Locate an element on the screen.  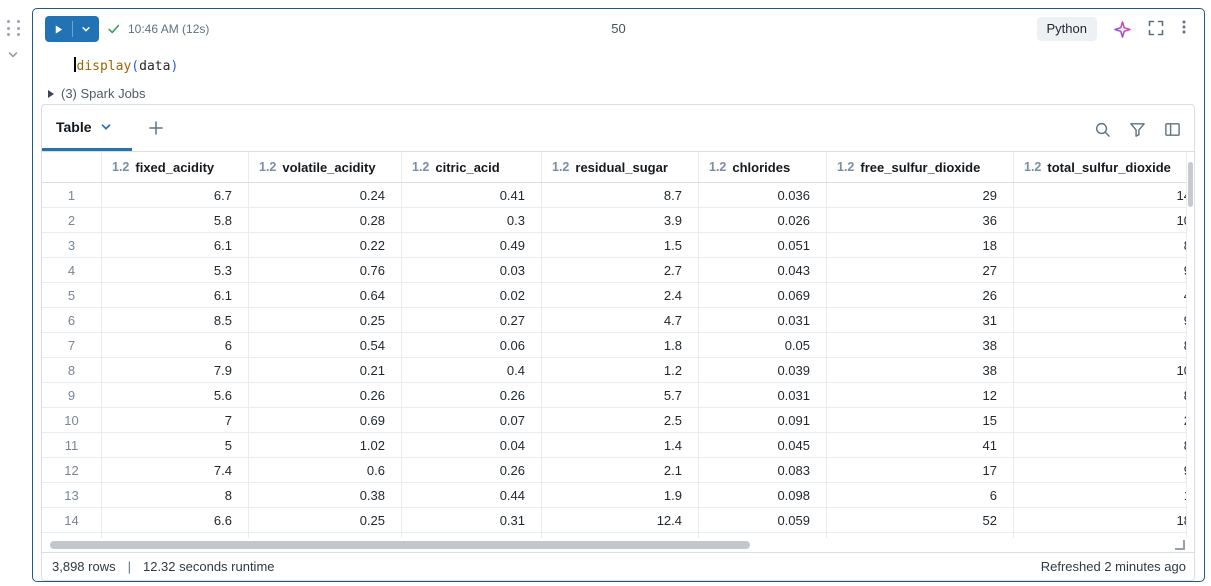
cell-residual_sugar: 2.5 is located at coordinates (620, 420).